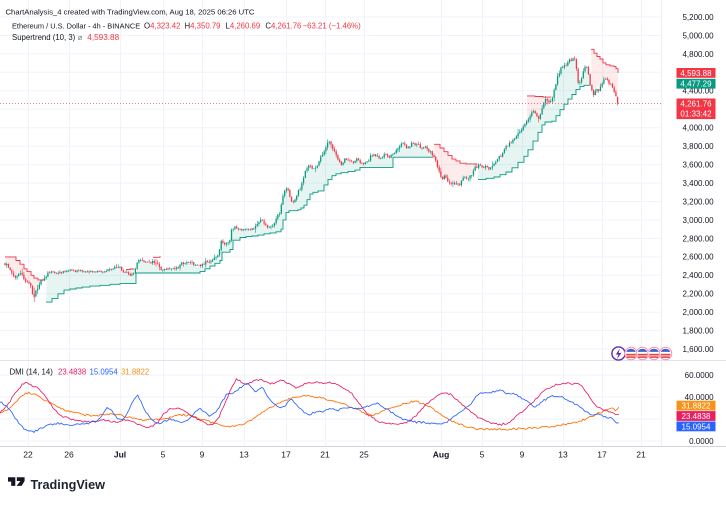 Image resolution: width=726 pixels, height=505 pixels. What do you see at coordinates (243, 26) in the screenshot?
I see `svg-text: L4,260.69` at bounding box center [243, 26].